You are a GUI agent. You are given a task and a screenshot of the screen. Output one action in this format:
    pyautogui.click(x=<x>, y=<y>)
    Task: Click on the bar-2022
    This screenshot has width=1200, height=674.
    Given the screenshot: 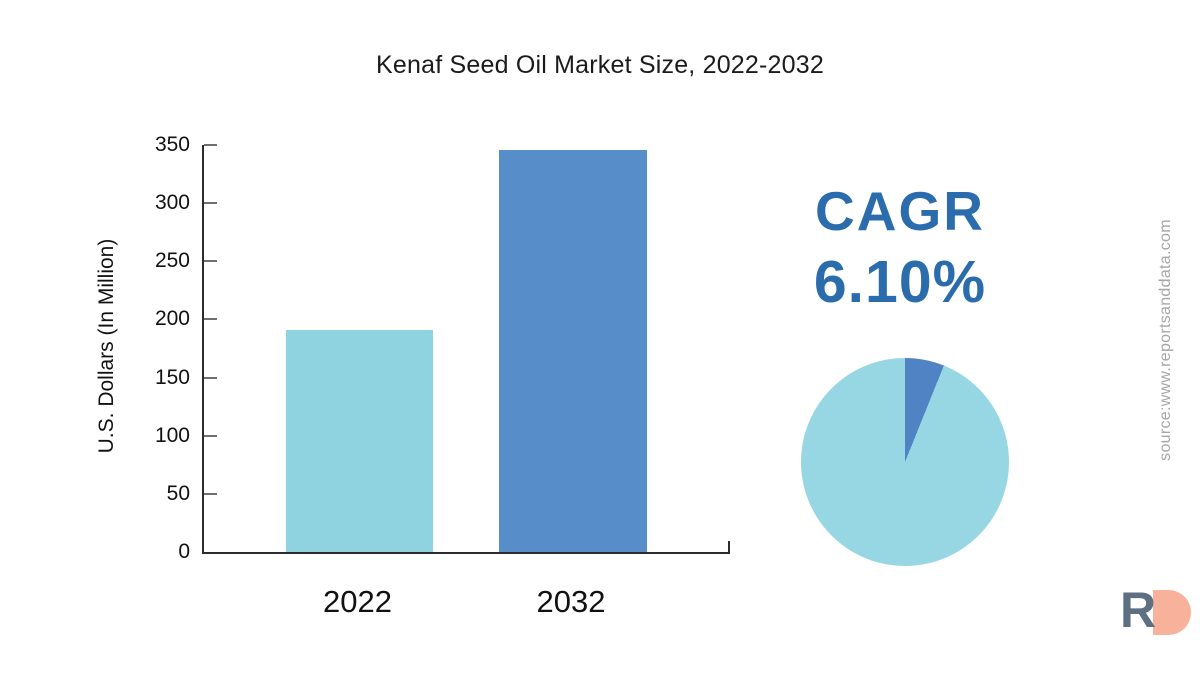 What is the action you would take?
    pyautogui.click(x=359, y=440)
    